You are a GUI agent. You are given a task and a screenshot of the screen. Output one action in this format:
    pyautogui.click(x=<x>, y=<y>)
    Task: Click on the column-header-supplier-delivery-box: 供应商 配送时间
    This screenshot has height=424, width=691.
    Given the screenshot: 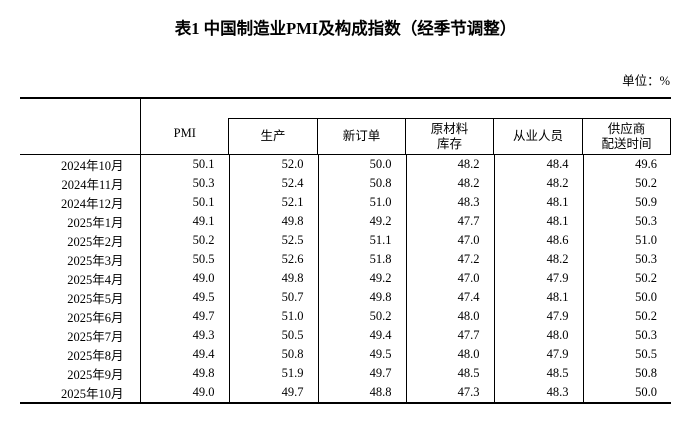 What is the action you would take?
    pyautogui.click(x=626, y=136)
    